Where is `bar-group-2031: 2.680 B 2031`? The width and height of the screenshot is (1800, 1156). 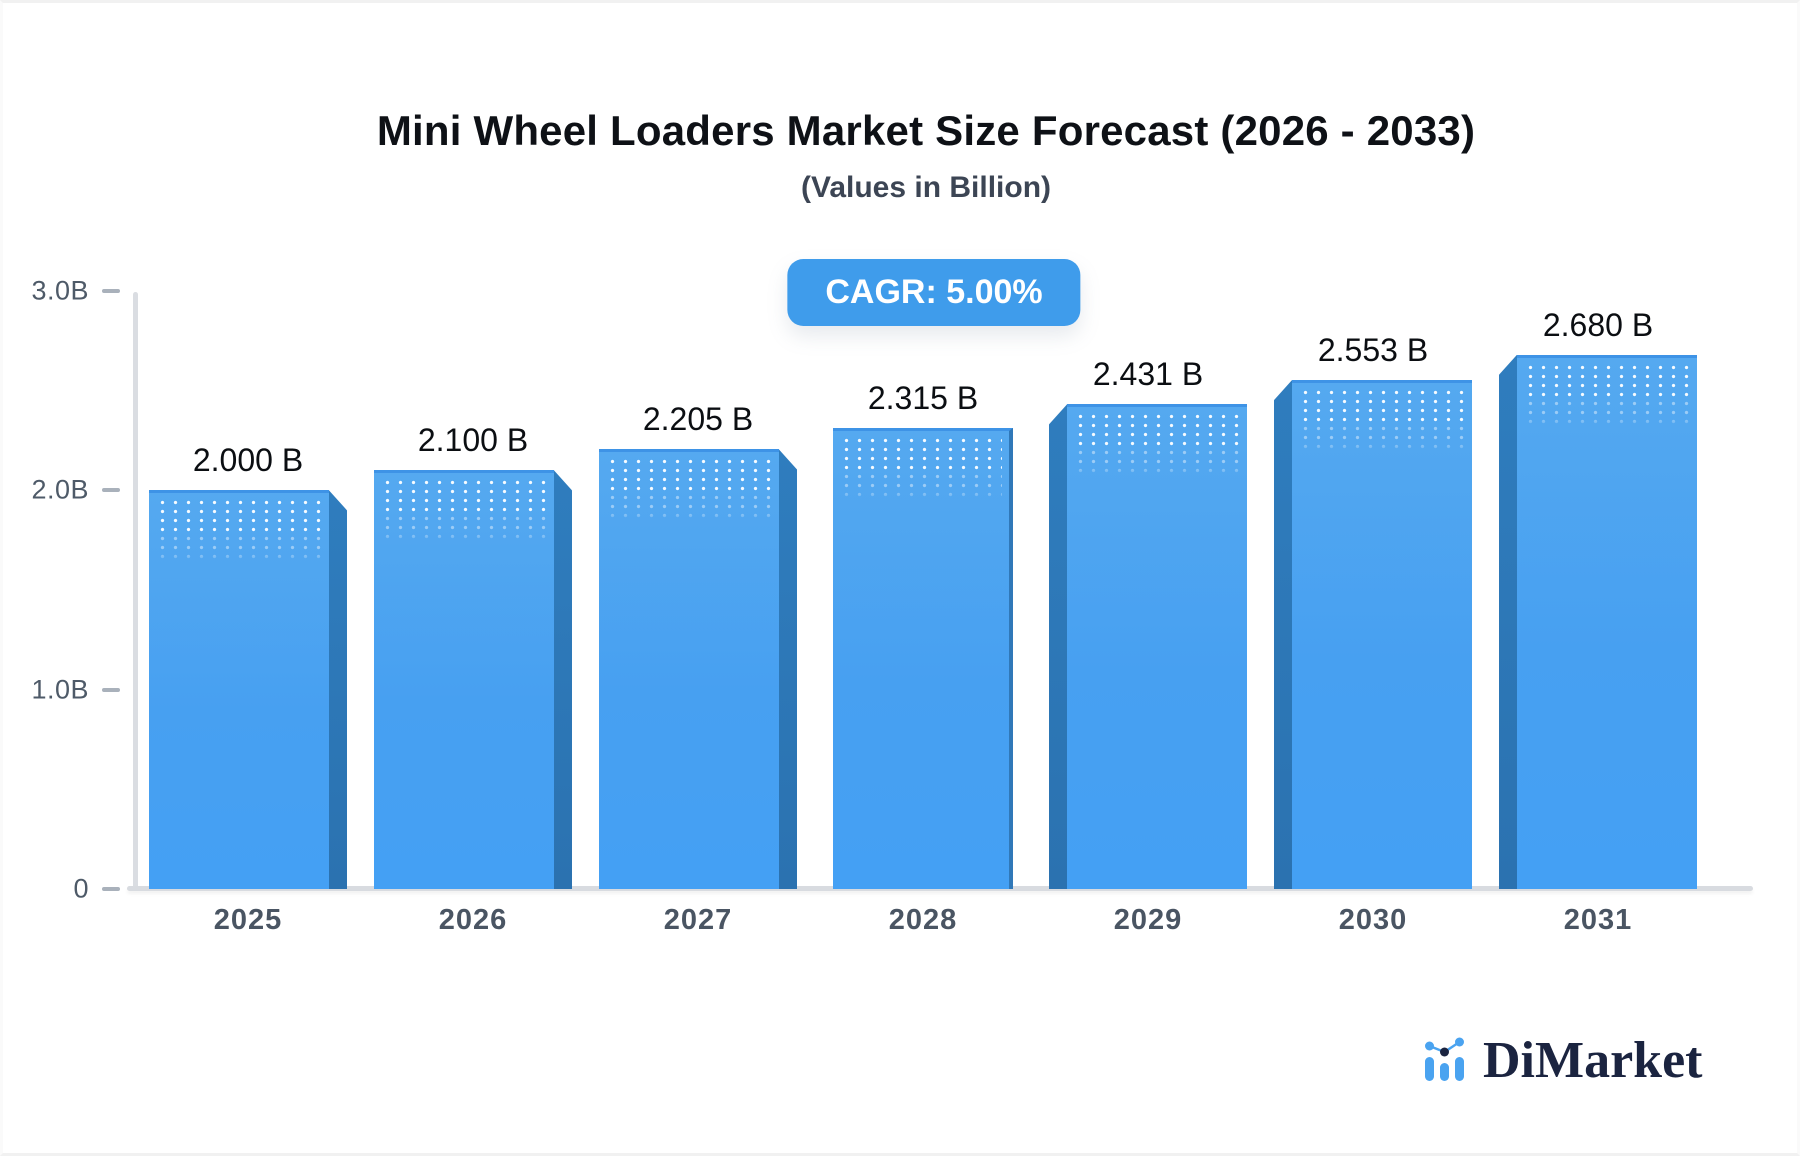
bar-group-2031: 2.680 B 2031 is located at coordinates (1598, 621).